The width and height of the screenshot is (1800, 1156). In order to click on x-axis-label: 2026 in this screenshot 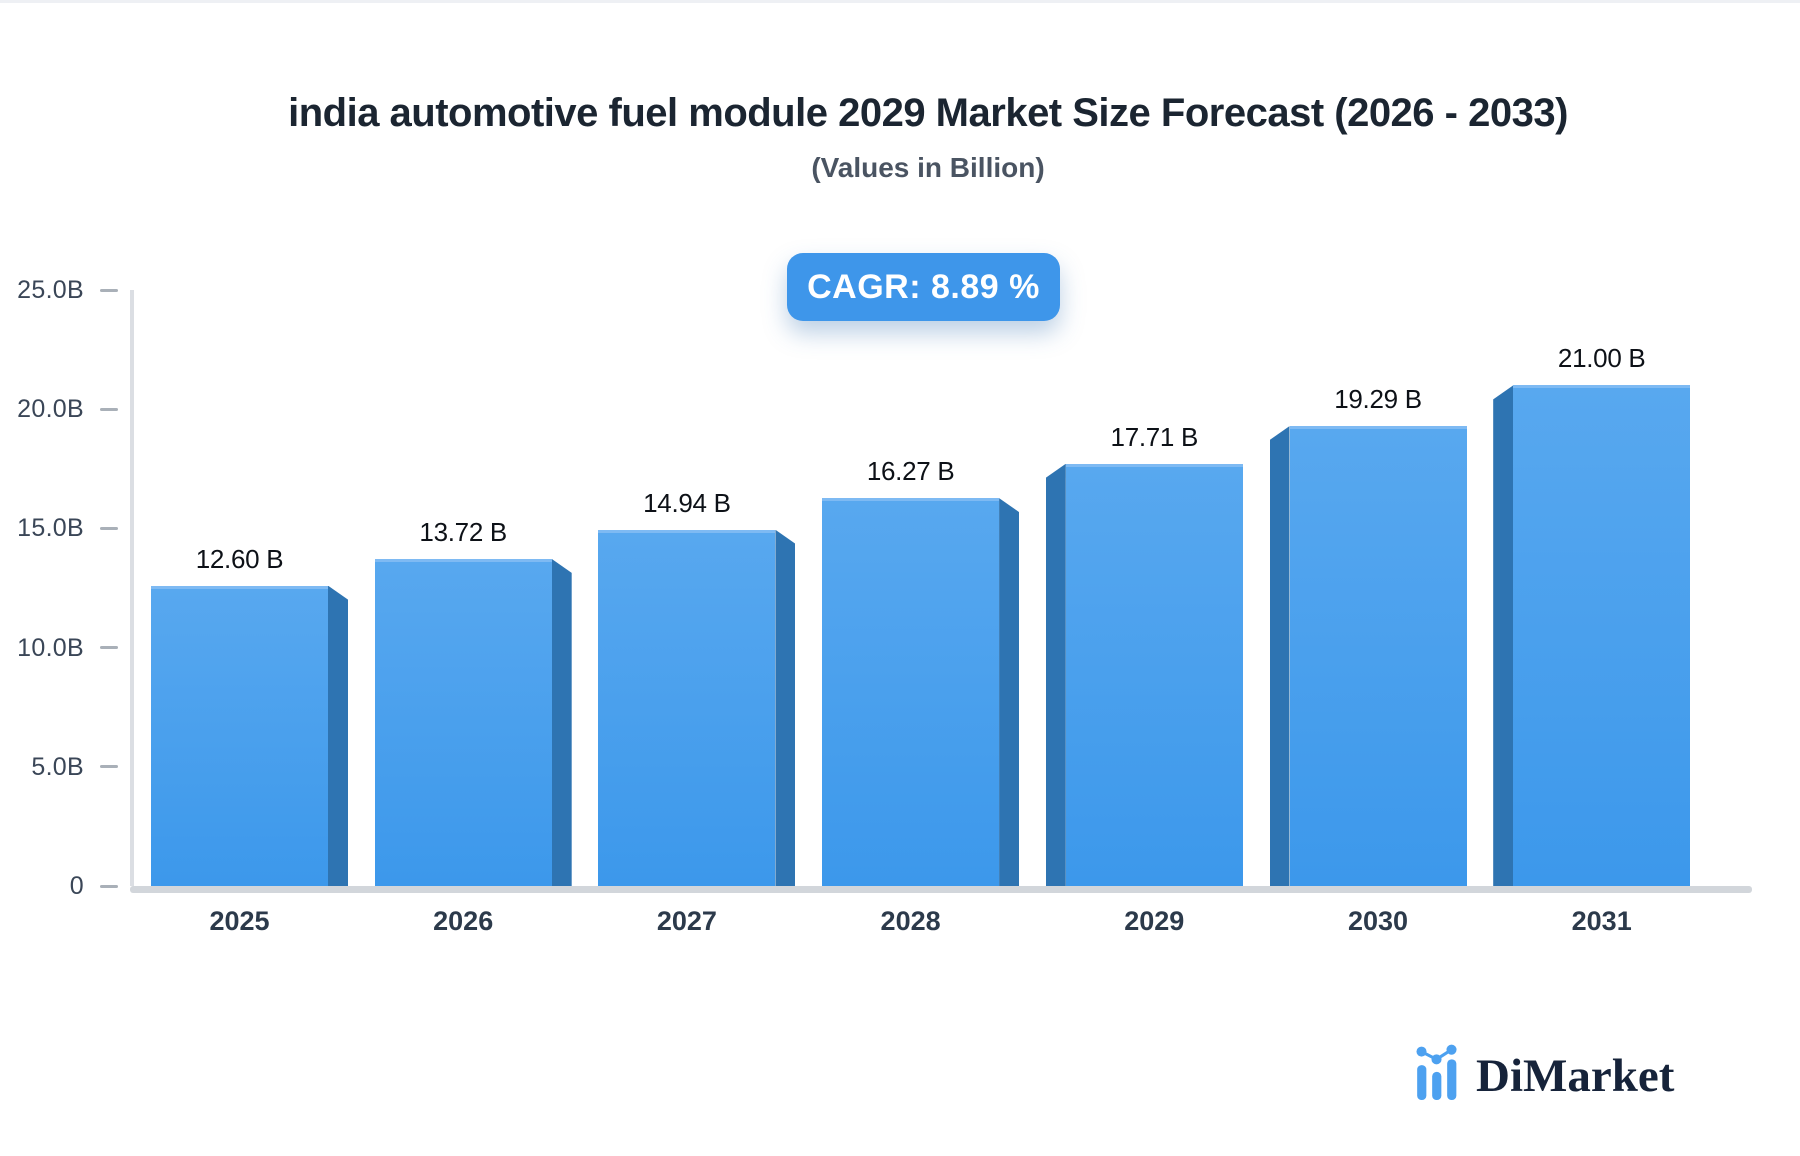, I will do `click(463, 921)`.